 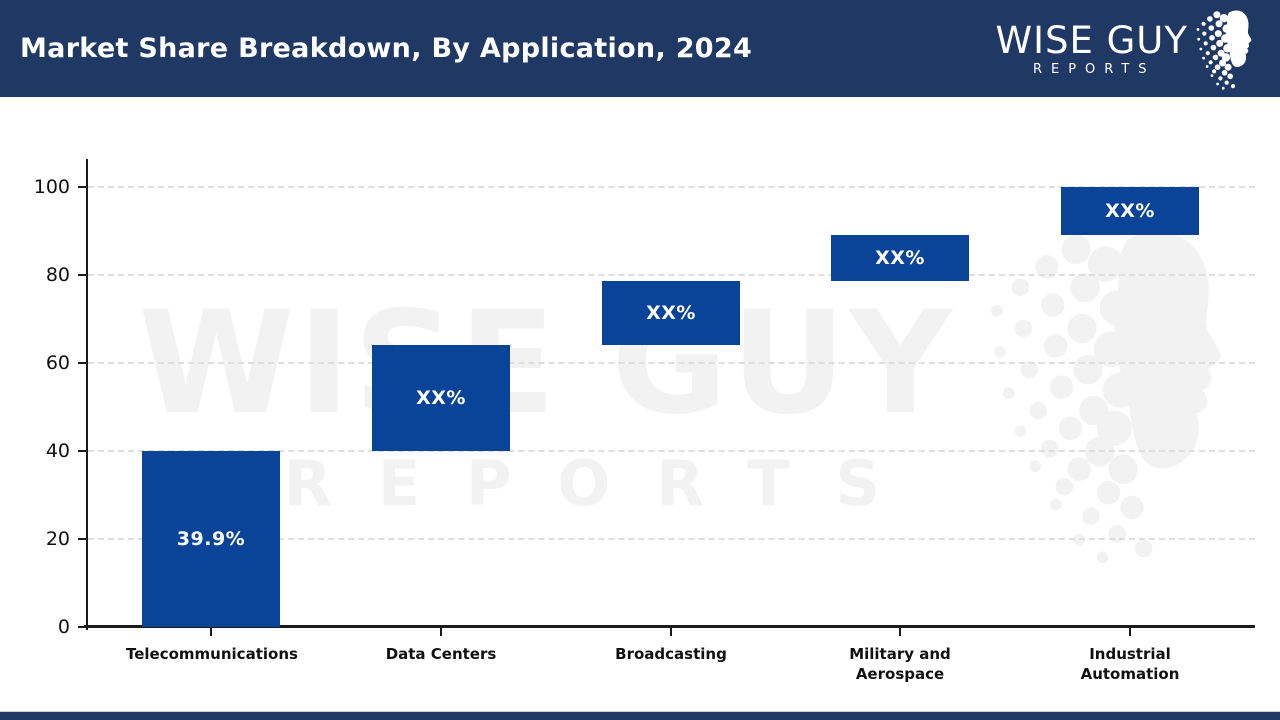 I want to click on bar-segment: 39.9%, so click(x=211, y=539).